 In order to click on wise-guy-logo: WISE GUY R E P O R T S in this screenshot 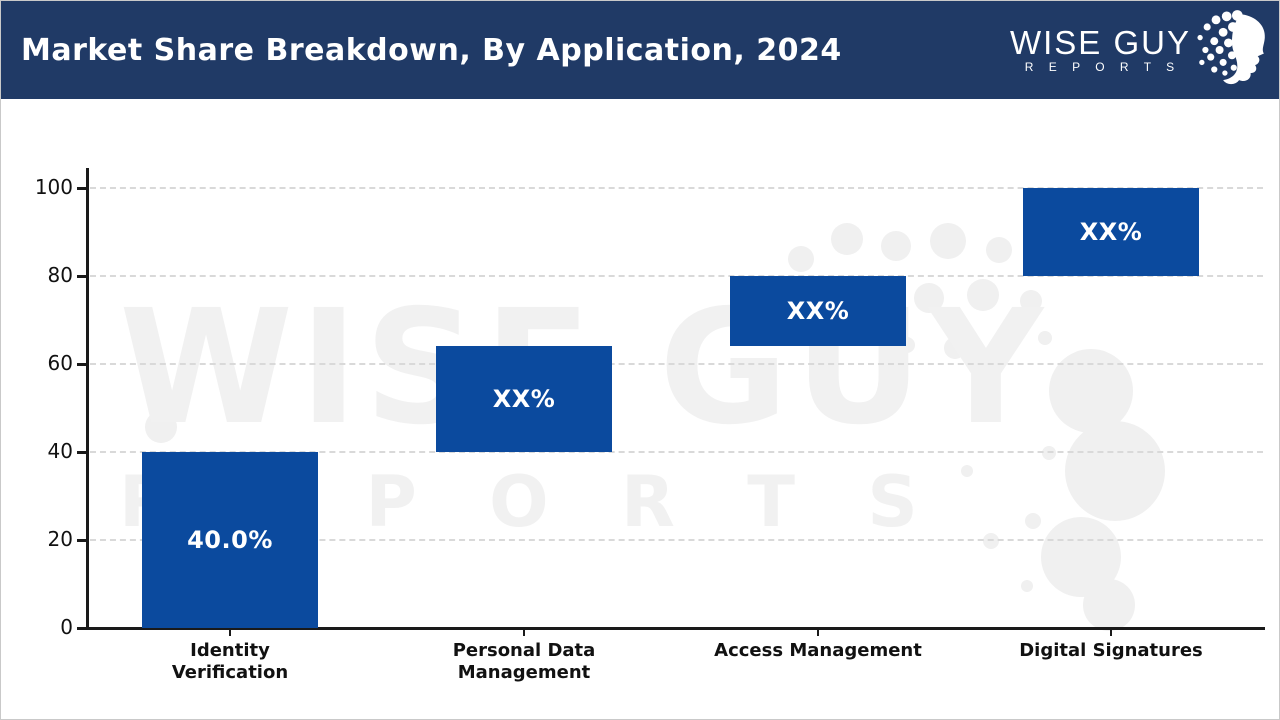, I will do `click(1140, 50)`.